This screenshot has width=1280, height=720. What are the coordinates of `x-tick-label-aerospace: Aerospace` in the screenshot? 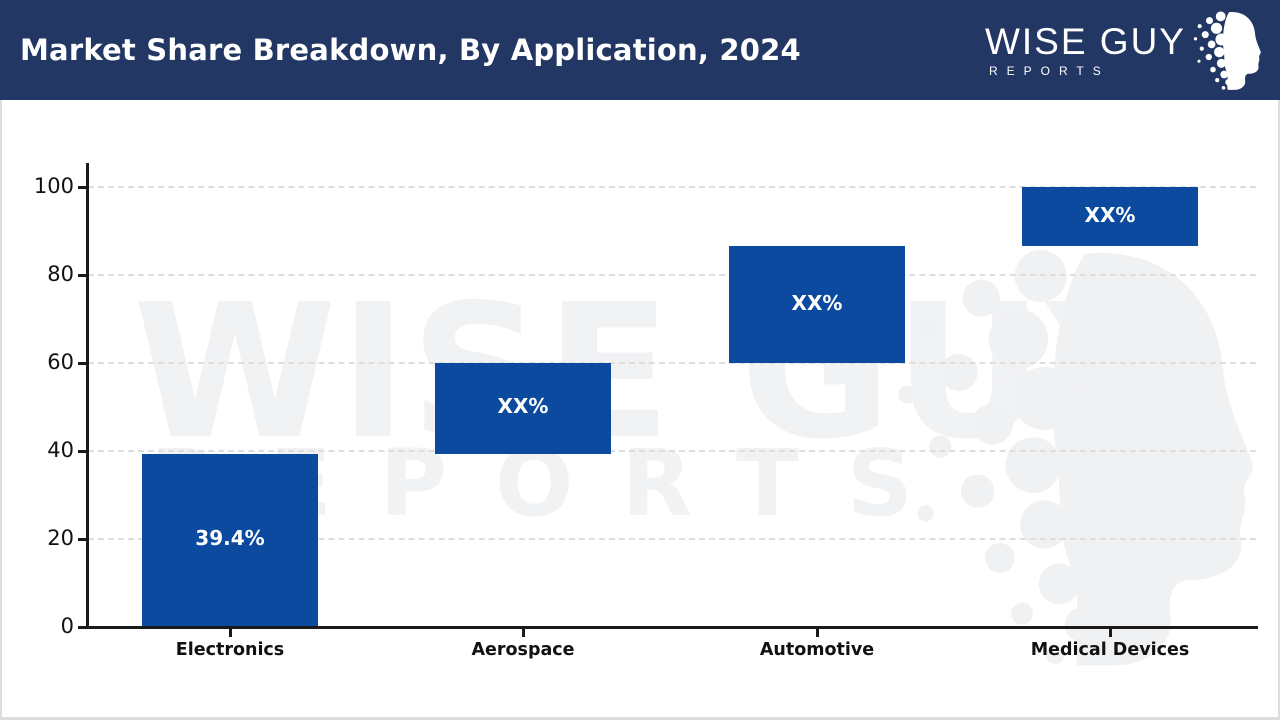 It's located at (523, 650).